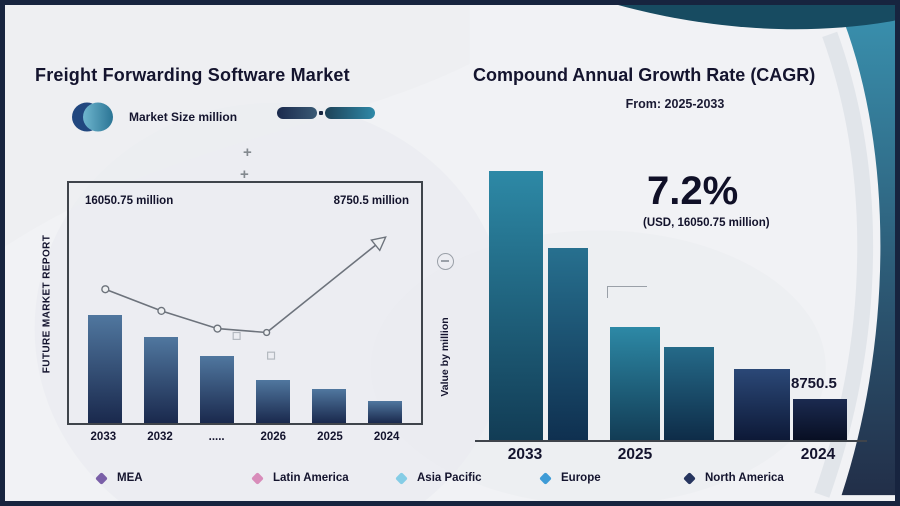 This screenshot has width=900, height=506. What do you see at coordinates (371, 201) in the screenshot?
I see `min-value-label: 8750.5 million` at bounding box center [371, 201].